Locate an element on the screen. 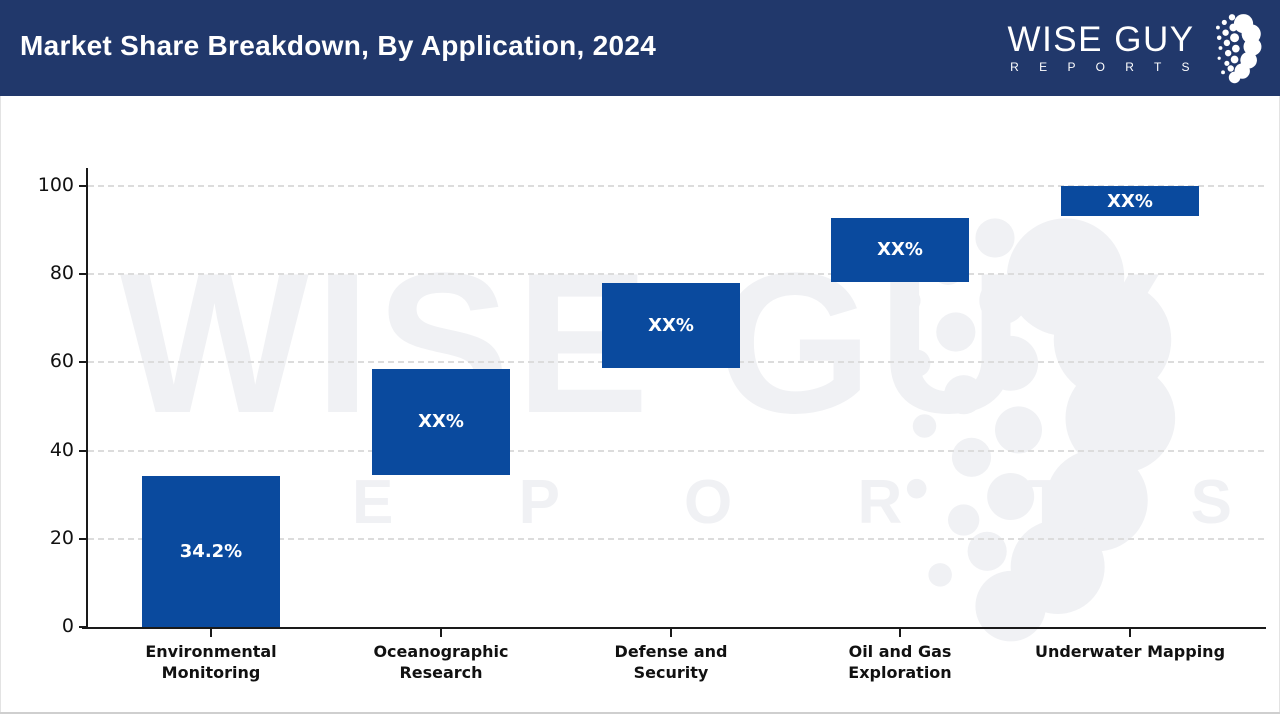  x-tick-label-line: Oil and Gas is located at coordinates (900, 651).